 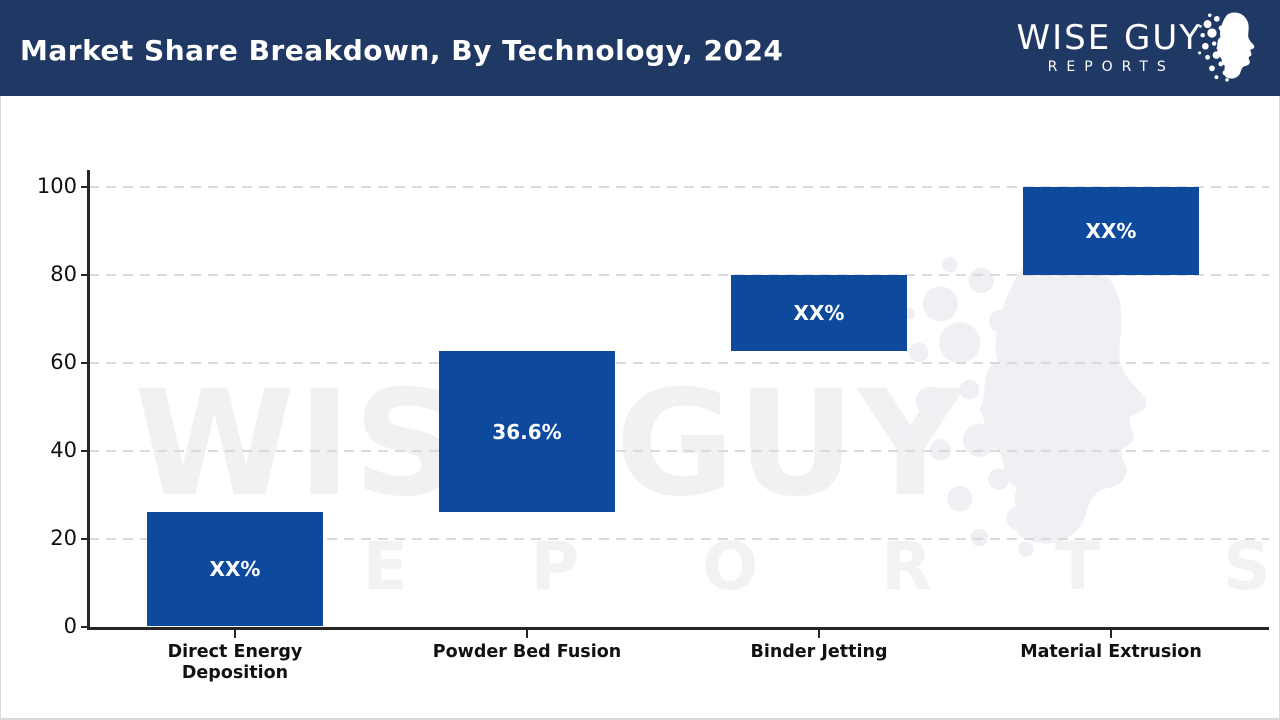 I want to click on y-tick-label: 100, so click(x=56, y=186).